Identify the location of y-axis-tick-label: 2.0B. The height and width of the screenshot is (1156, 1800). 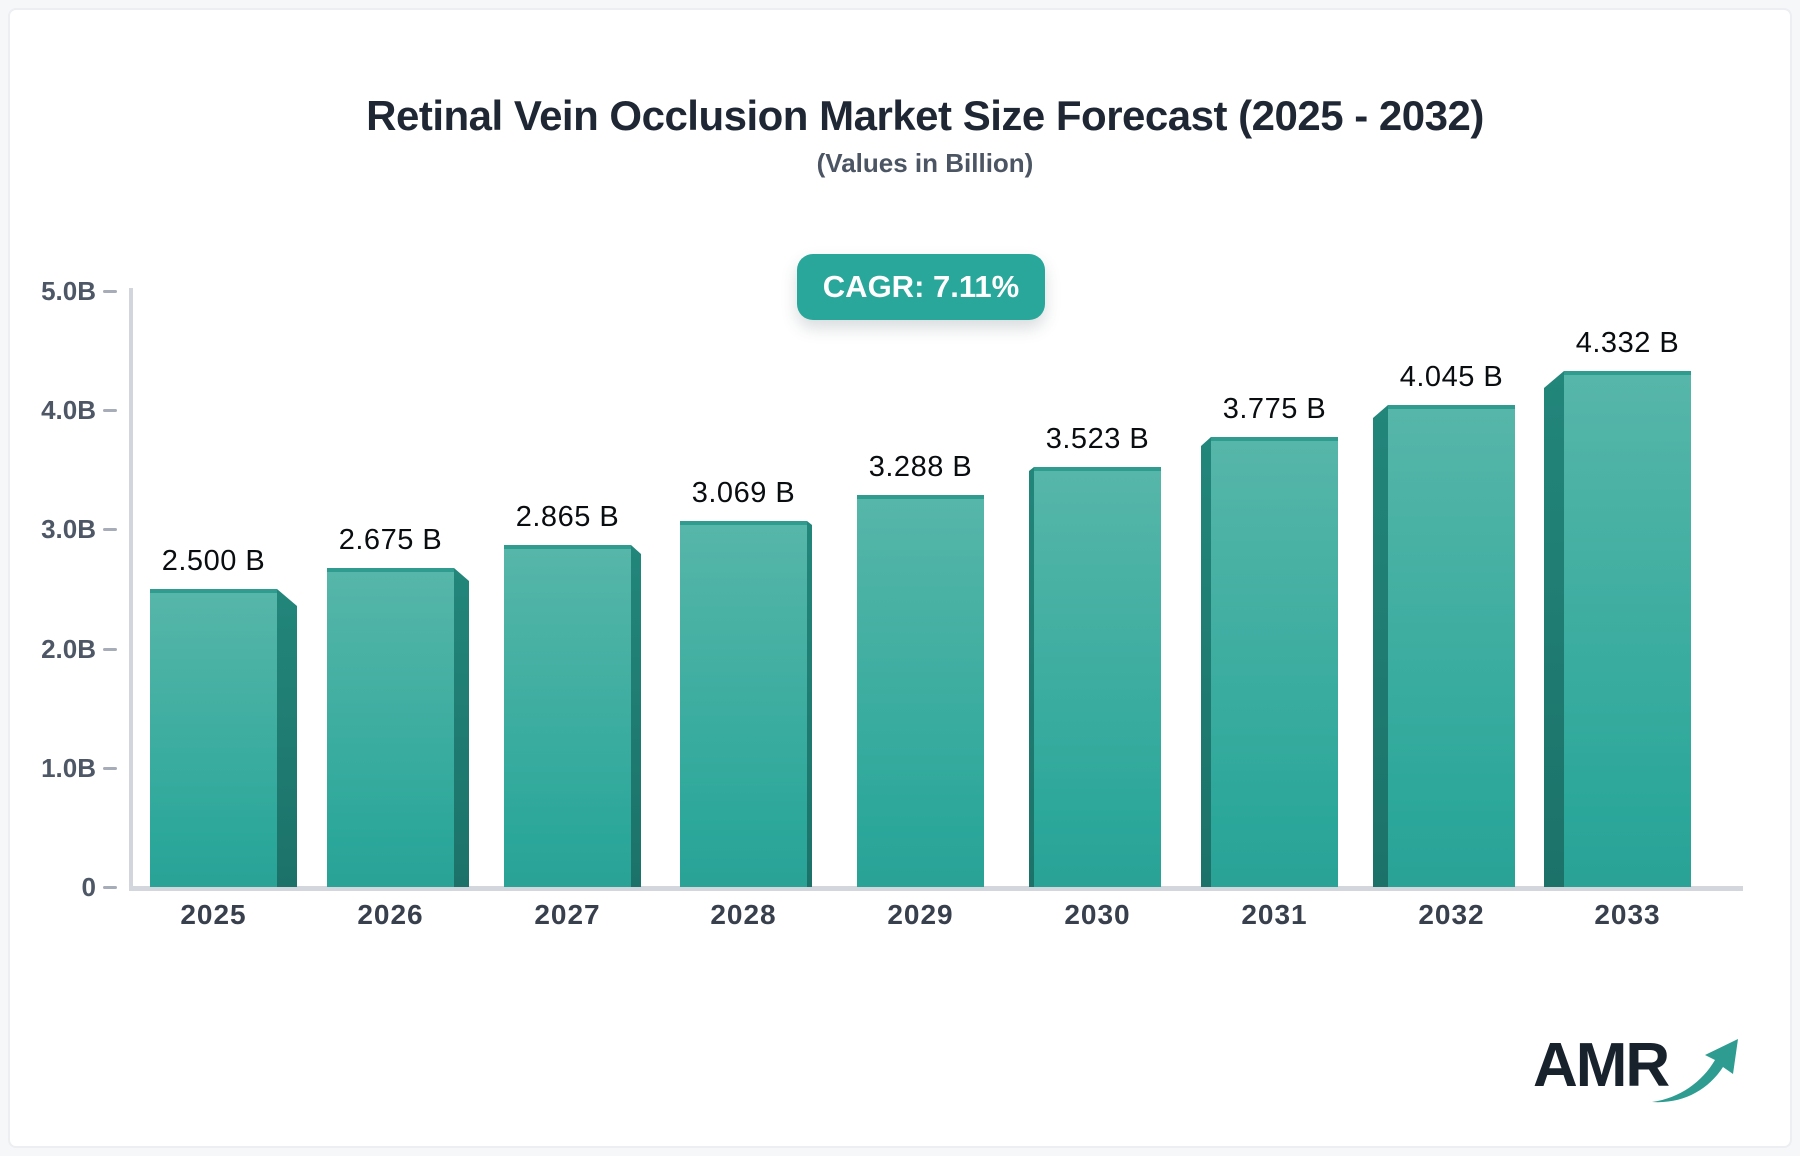
(68, 648).